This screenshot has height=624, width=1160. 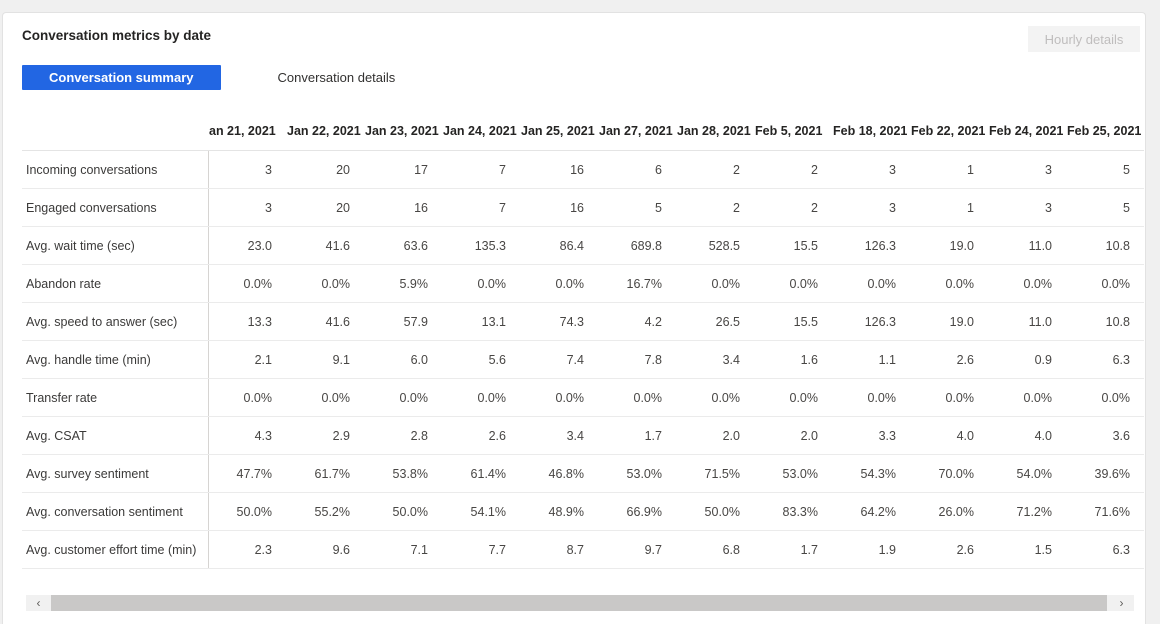 I want to click on table-cell: 1.7, so click(x=653, y=435).